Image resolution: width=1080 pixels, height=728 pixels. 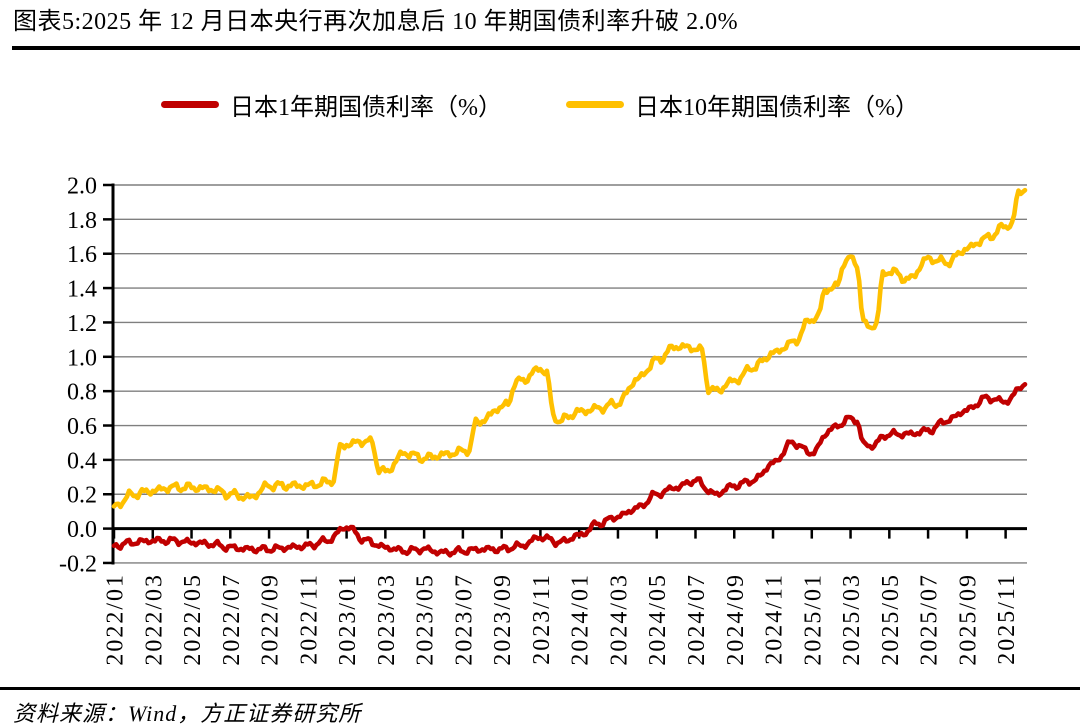 What do you see at coordinates (1007, 619) in the screenshot?
I see `svg-text: 2025/11` at bounding box center [1007, 619].